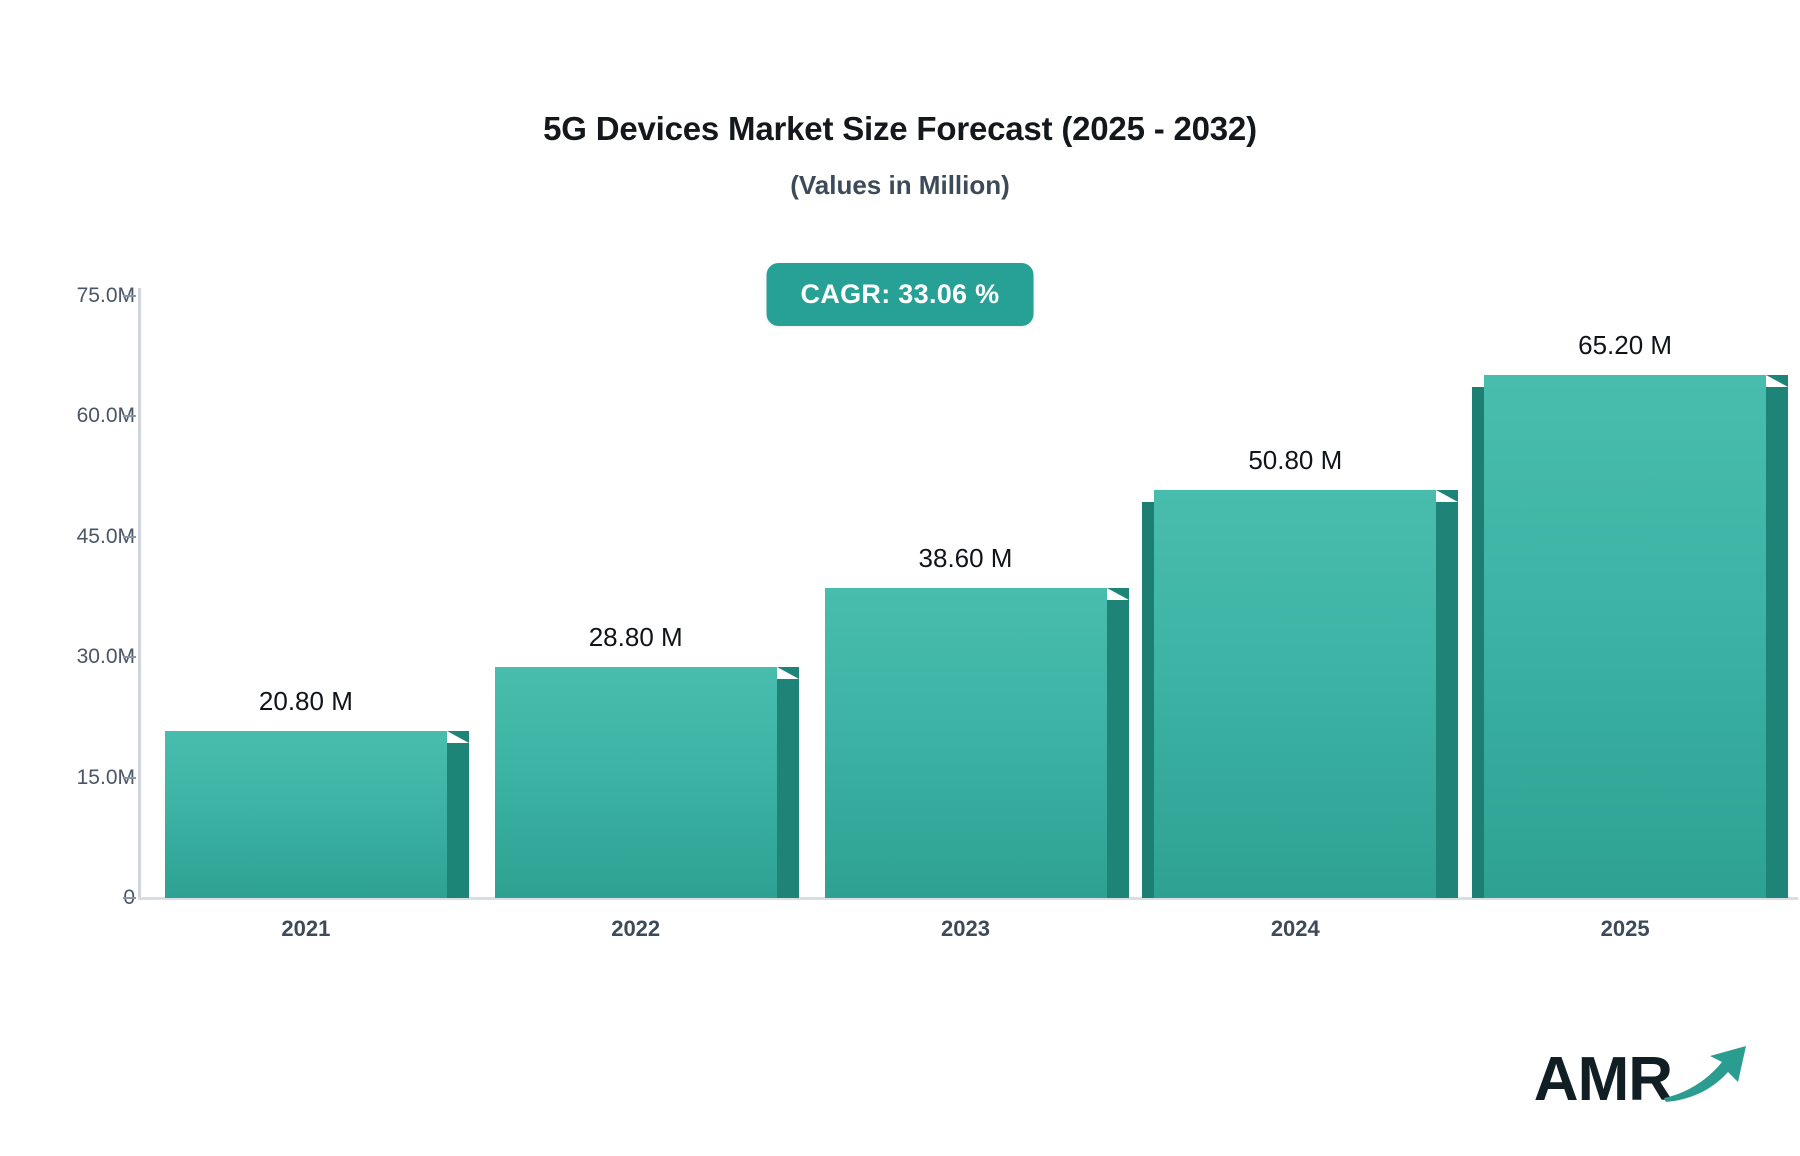  Describe the element at coordinates (636, 928) in the screenshot. I see `x-axis-label-2022: 2022` at that location.